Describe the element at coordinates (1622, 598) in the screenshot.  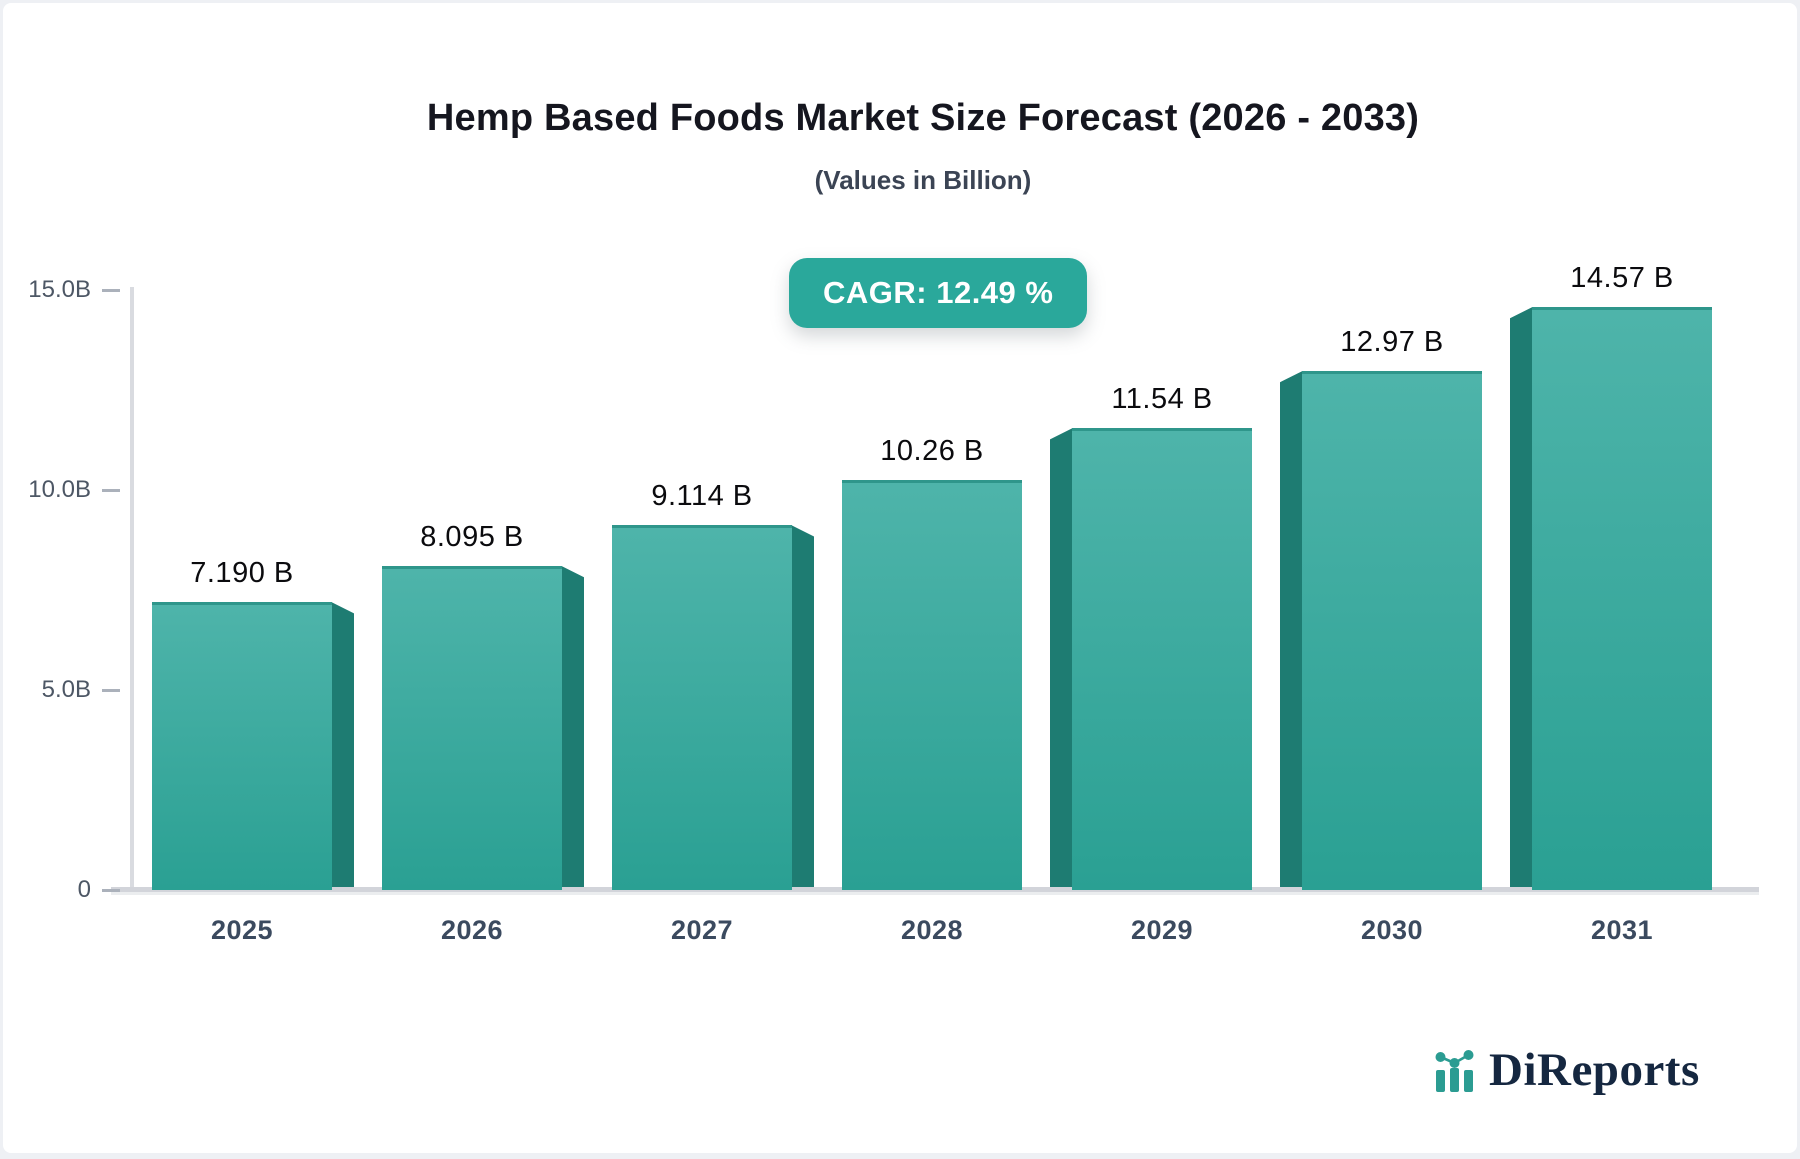
I see `bar-2031` at that location.